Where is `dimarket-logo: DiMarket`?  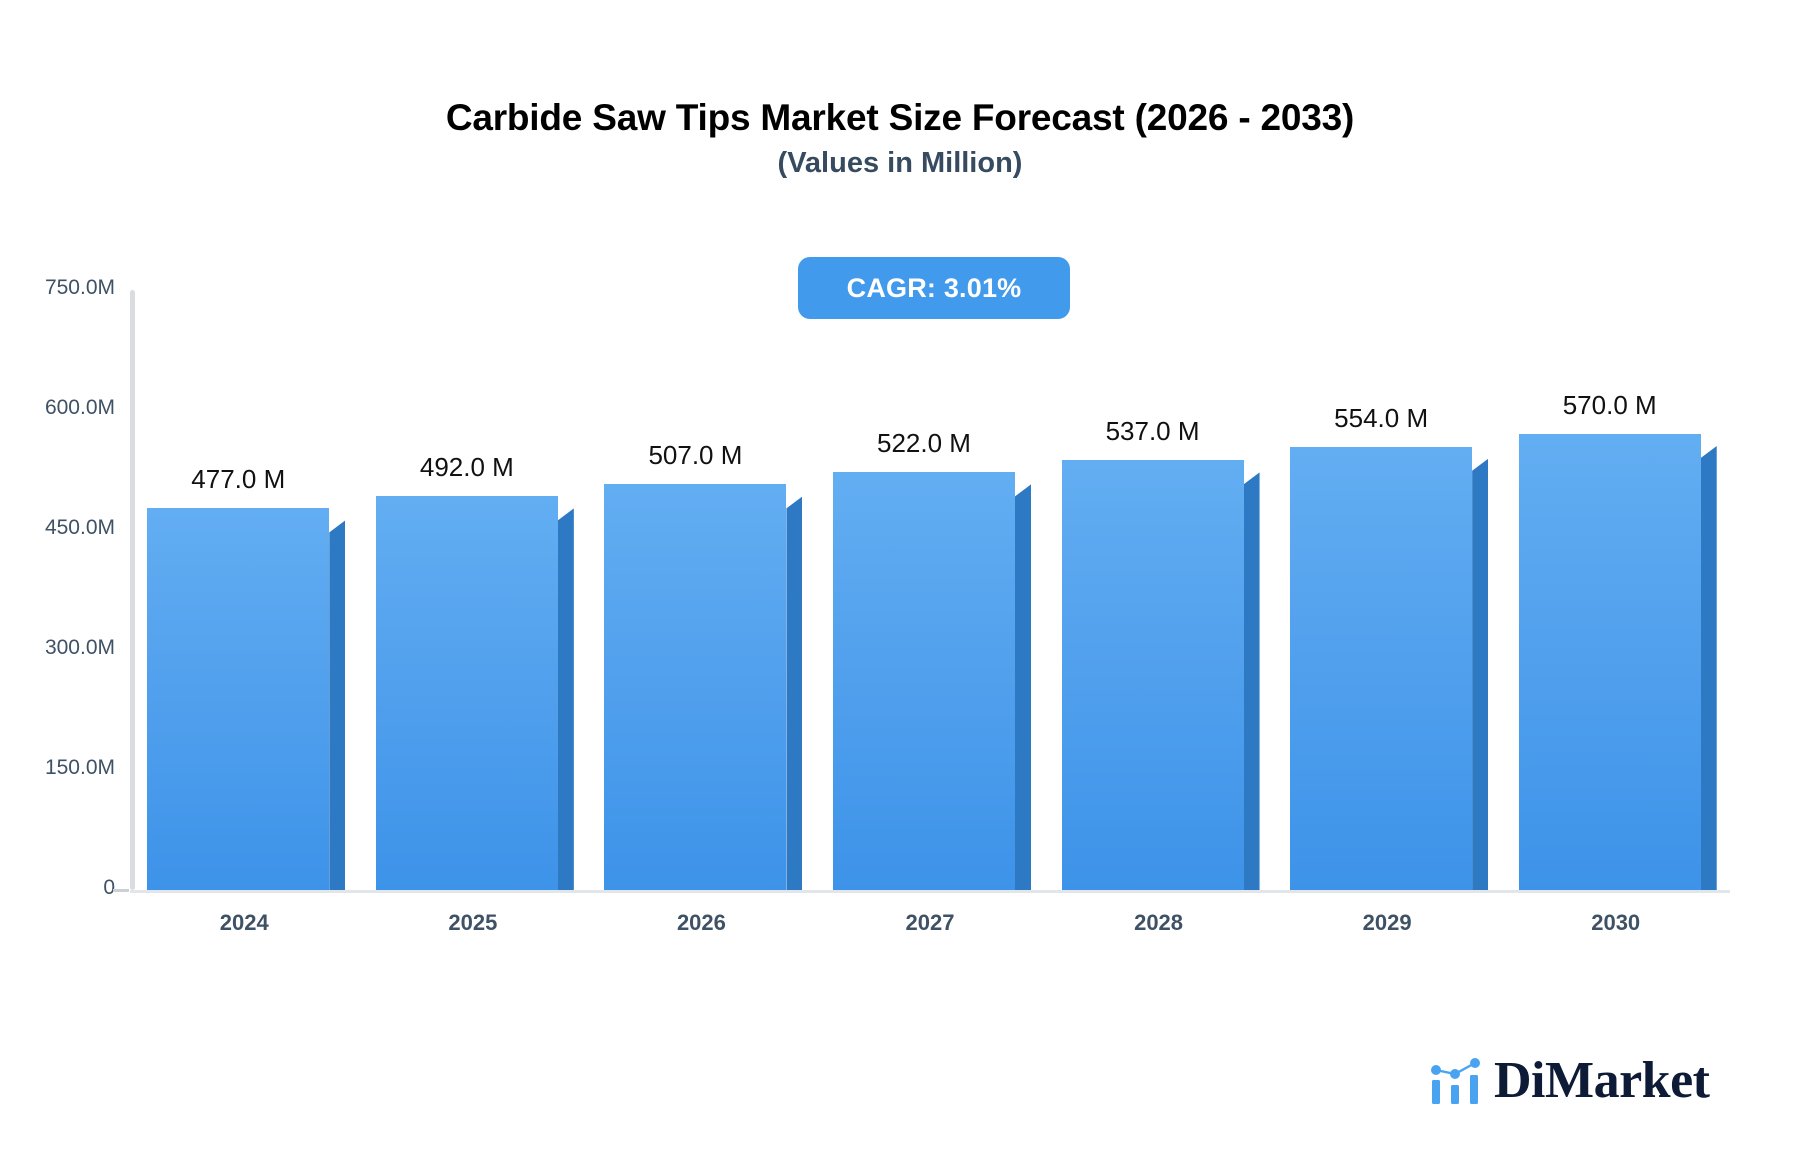
dimarket-logo: DiMarket is located at coordinates (1570, 1080).